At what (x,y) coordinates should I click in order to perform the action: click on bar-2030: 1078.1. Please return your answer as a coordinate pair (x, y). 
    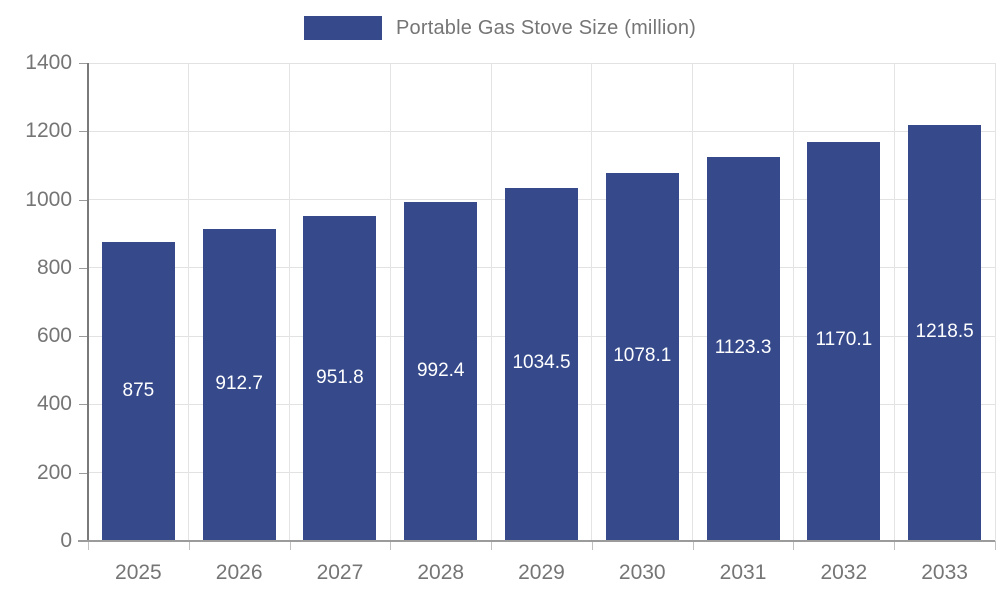
    Looking at the image, I should click on (642, 356).